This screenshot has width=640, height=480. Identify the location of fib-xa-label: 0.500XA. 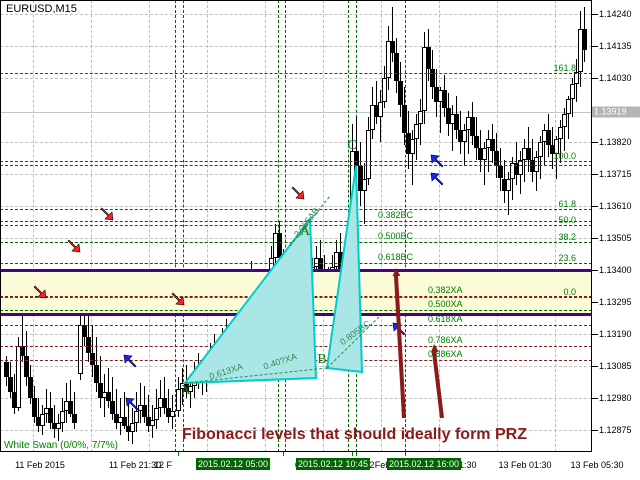
(445, 304).